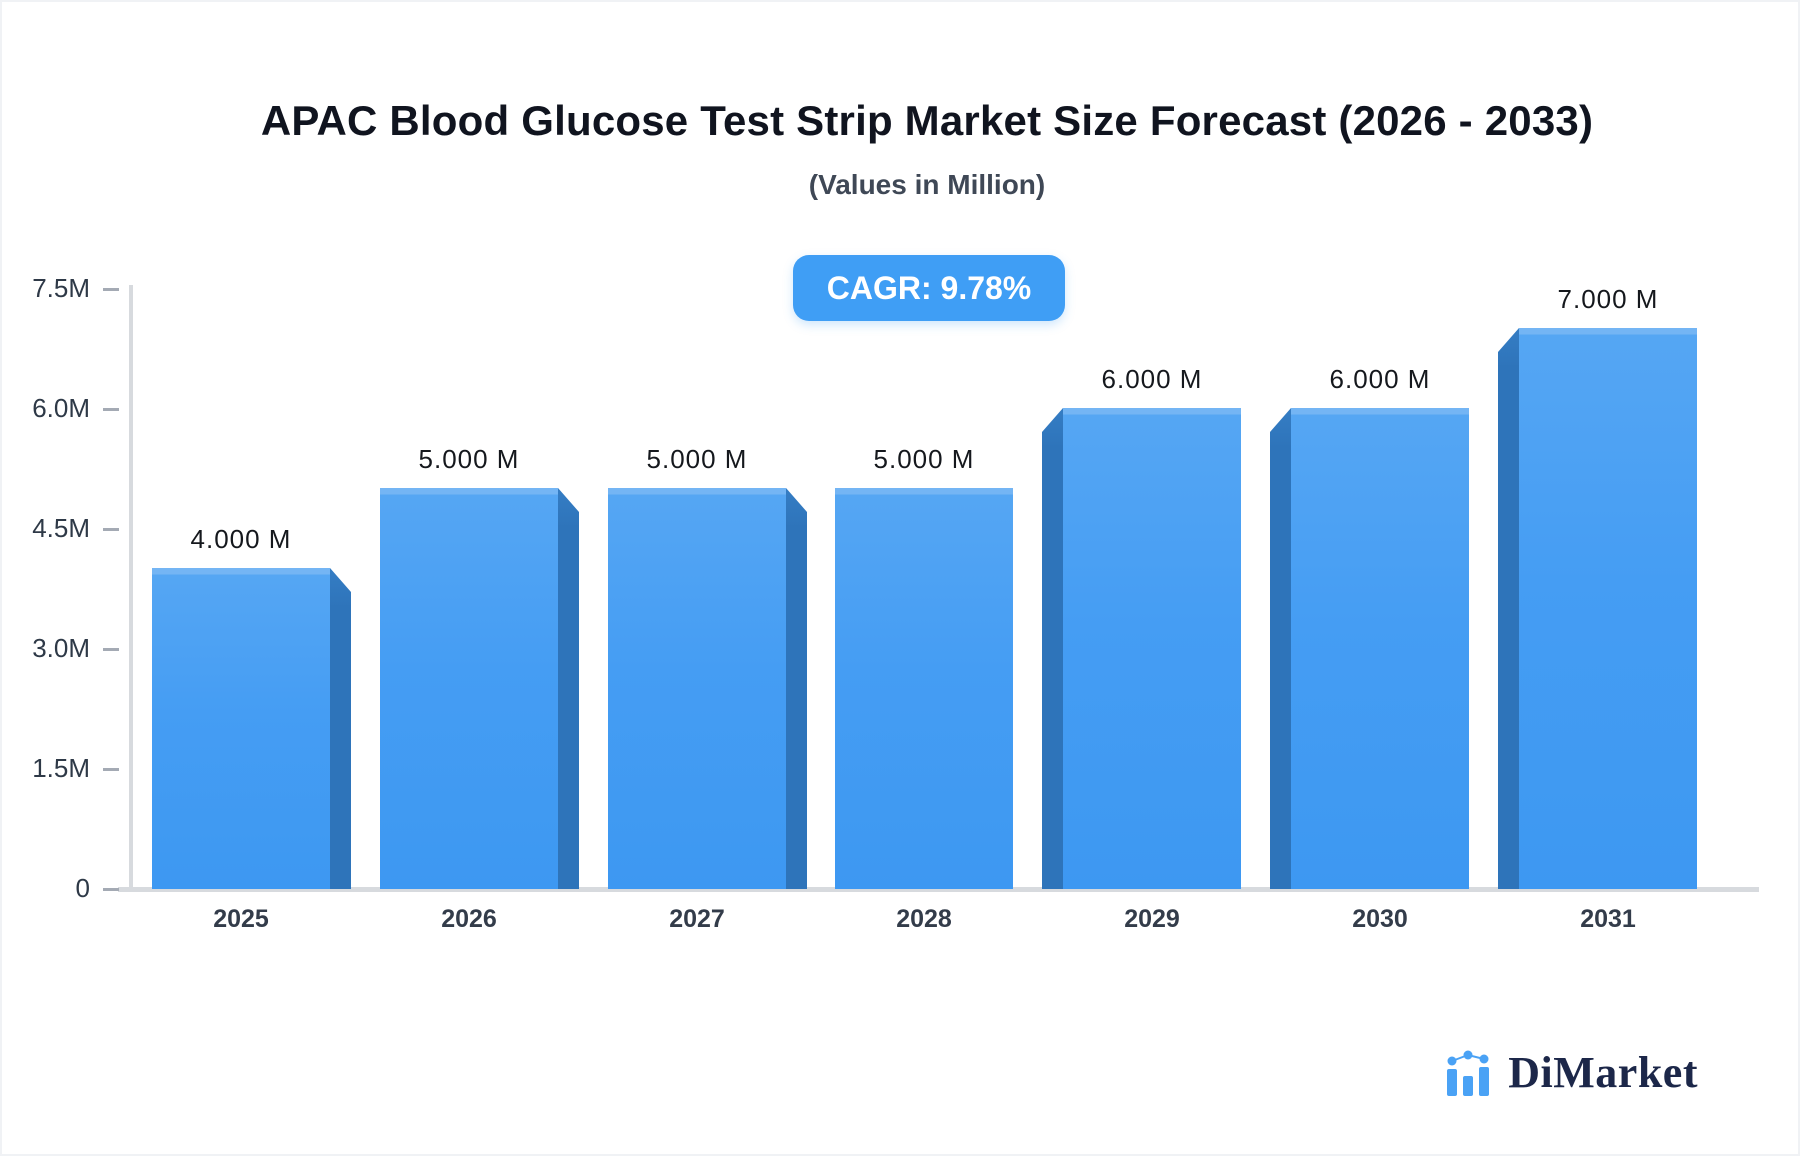 Image resolution: width=1800 pixels, height=1156 pixels. What do you see at coordinates (61, 408) in the screenshot?
I see `y-tick-label-4: 6.0M` at bounding box center [61, 408].